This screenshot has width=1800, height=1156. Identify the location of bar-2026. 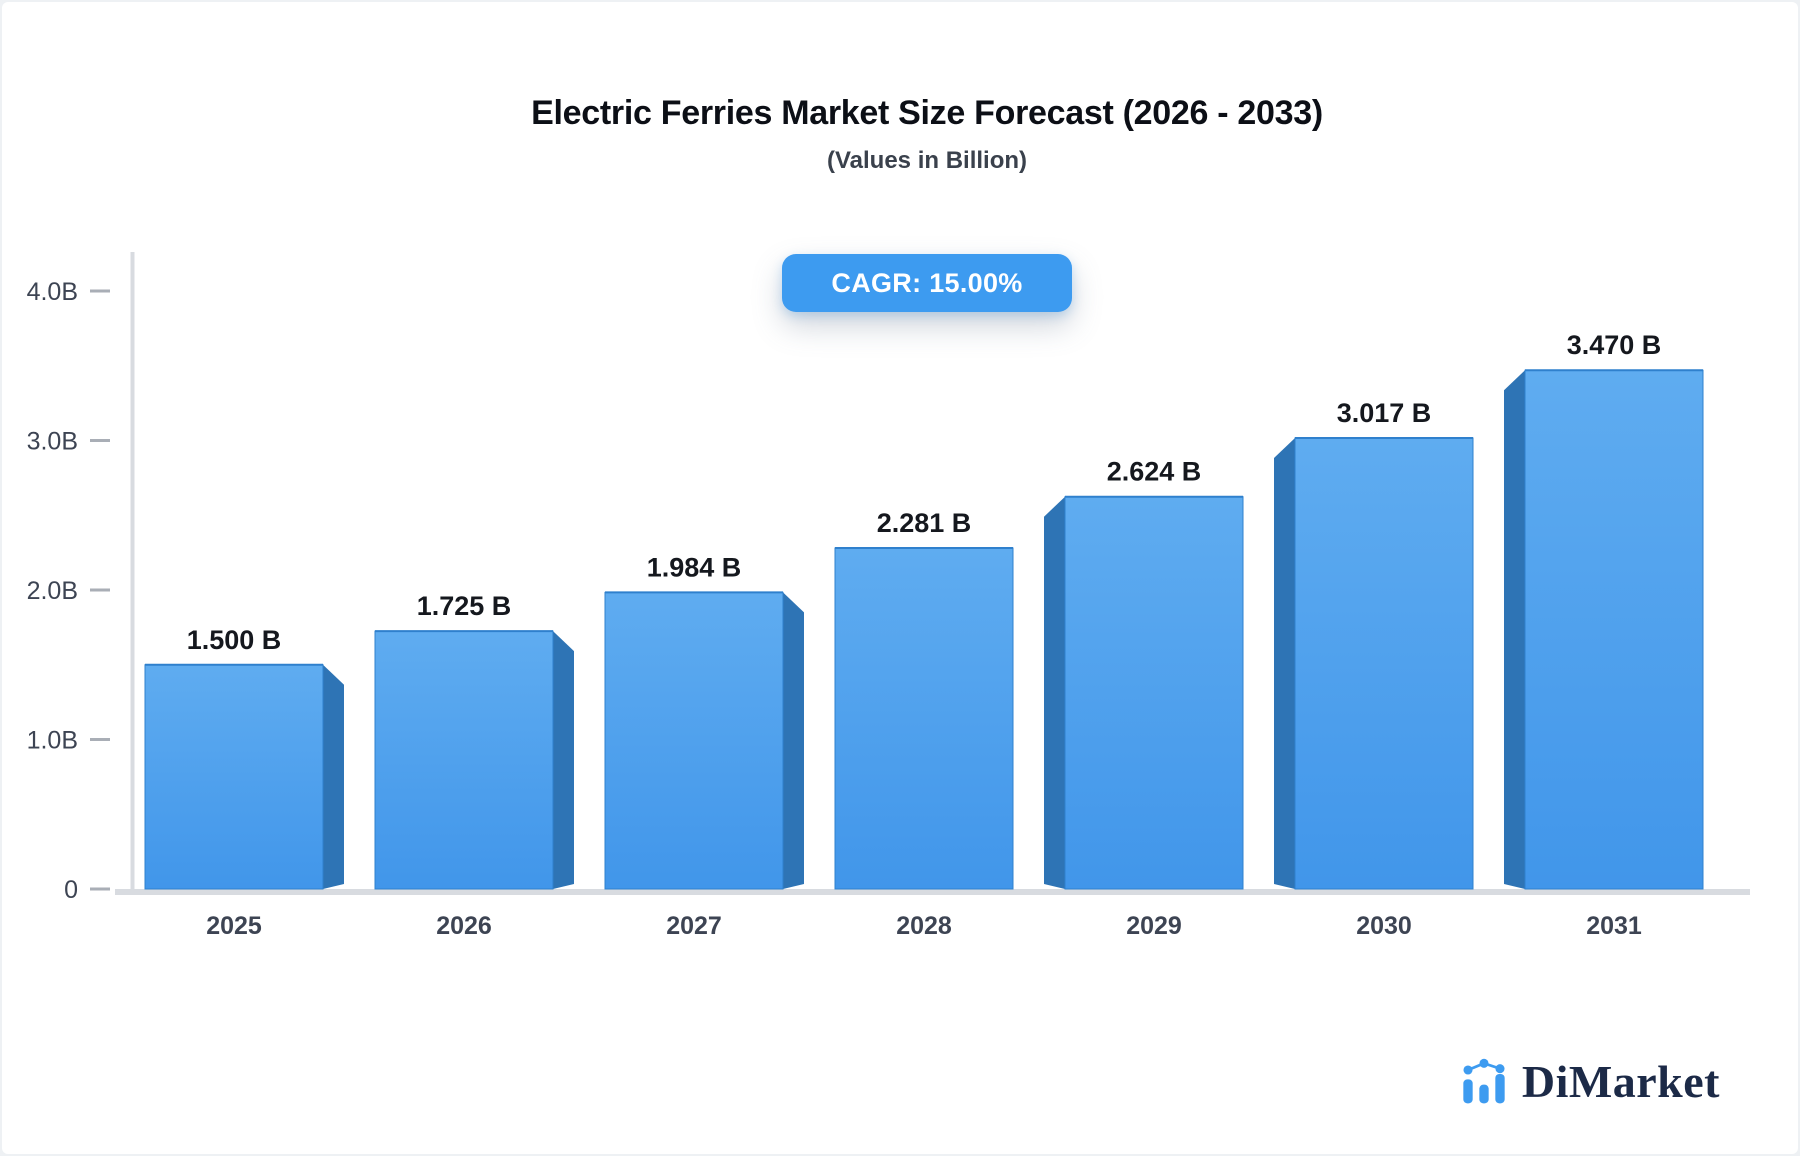
(464, 760).